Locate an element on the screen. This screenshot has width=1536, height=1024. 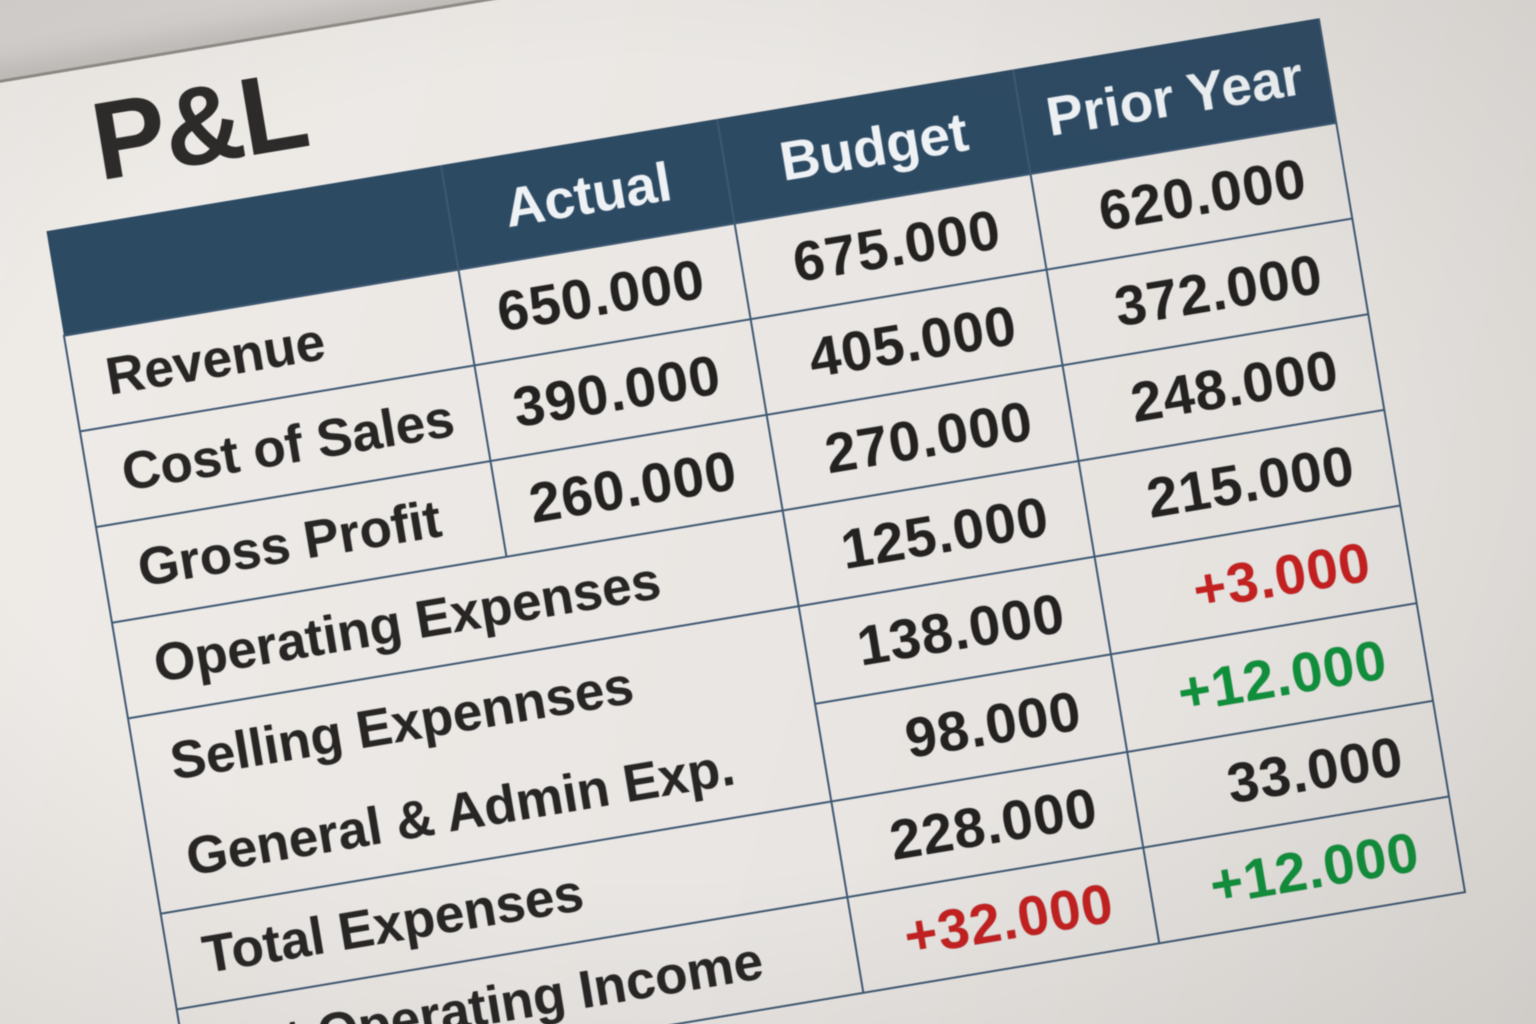
page-title: P&L is located at coordinates (199, 126).